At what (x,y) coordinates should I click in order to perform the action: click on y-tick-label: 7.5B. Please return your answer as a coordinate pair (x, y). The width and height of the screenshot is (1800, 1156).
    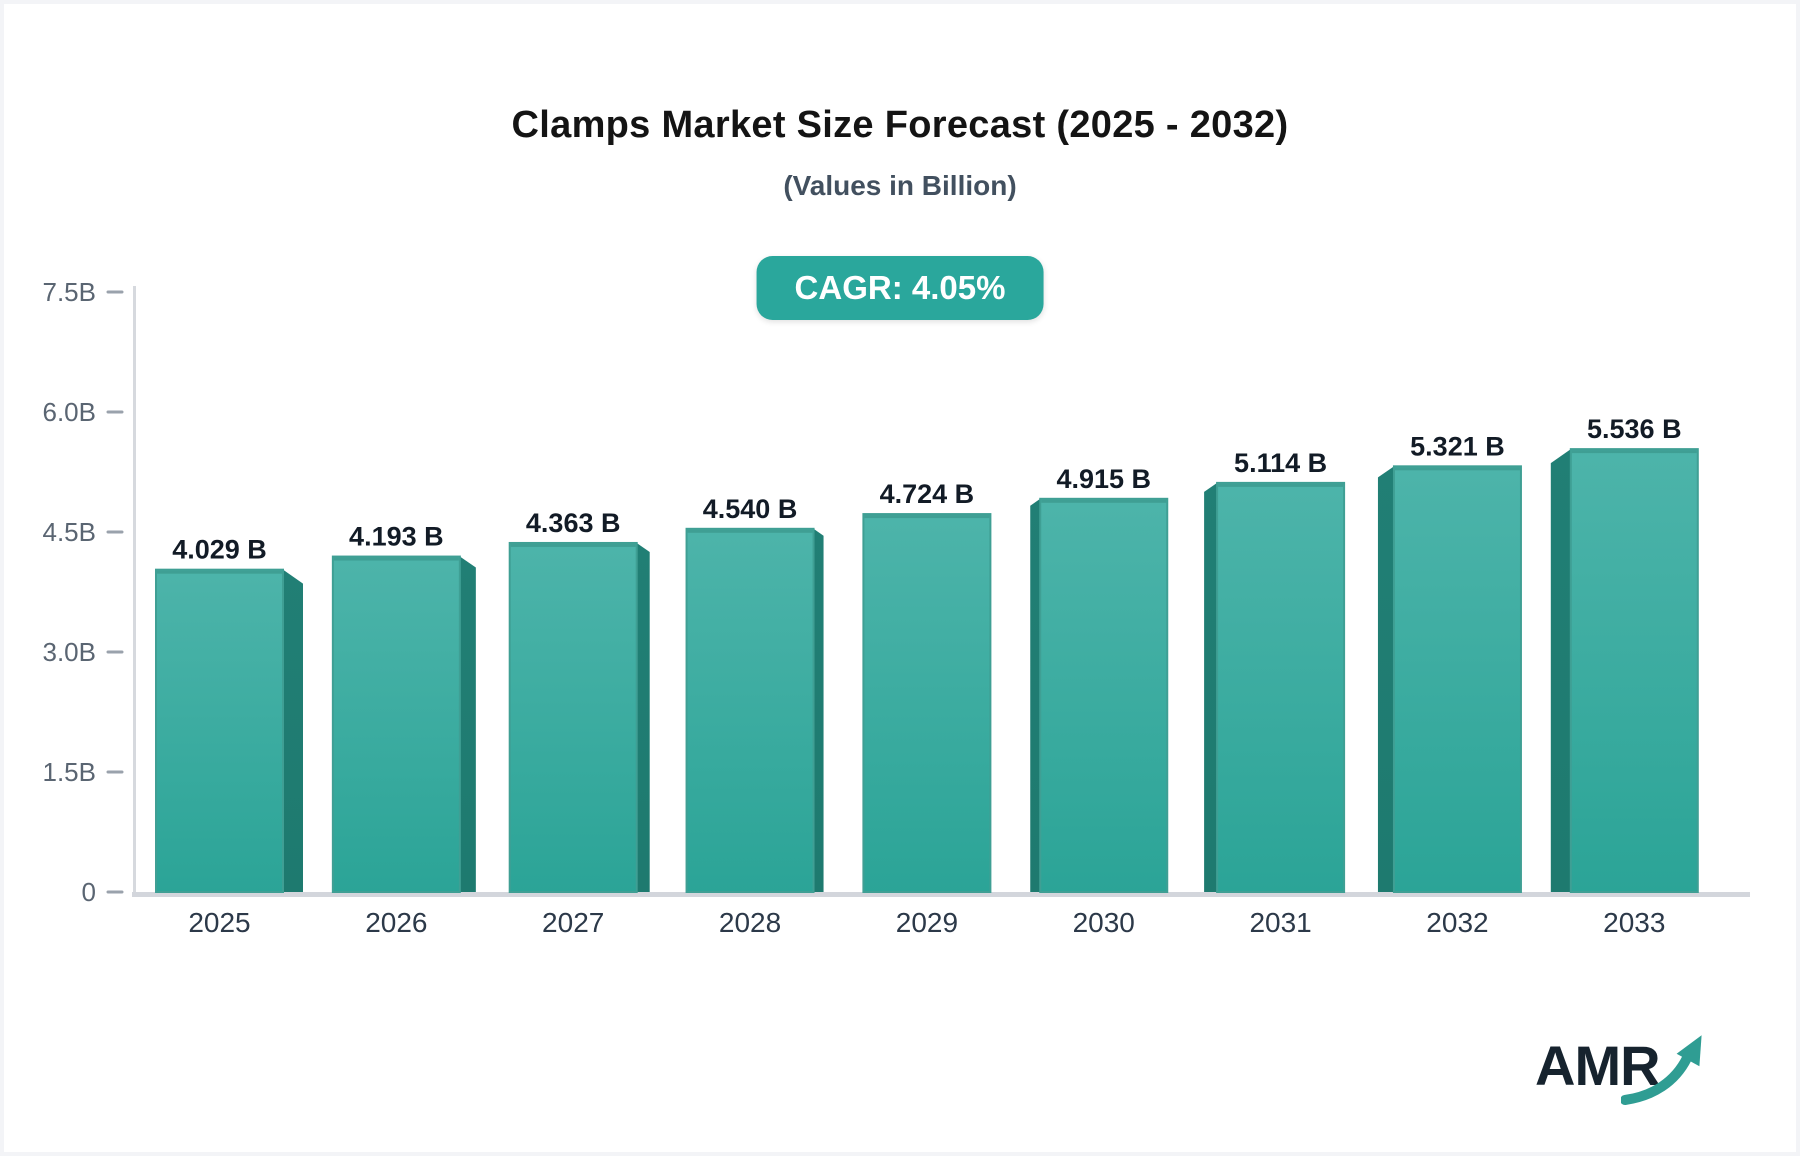
    Looking at the image, I should click on (70, 292).